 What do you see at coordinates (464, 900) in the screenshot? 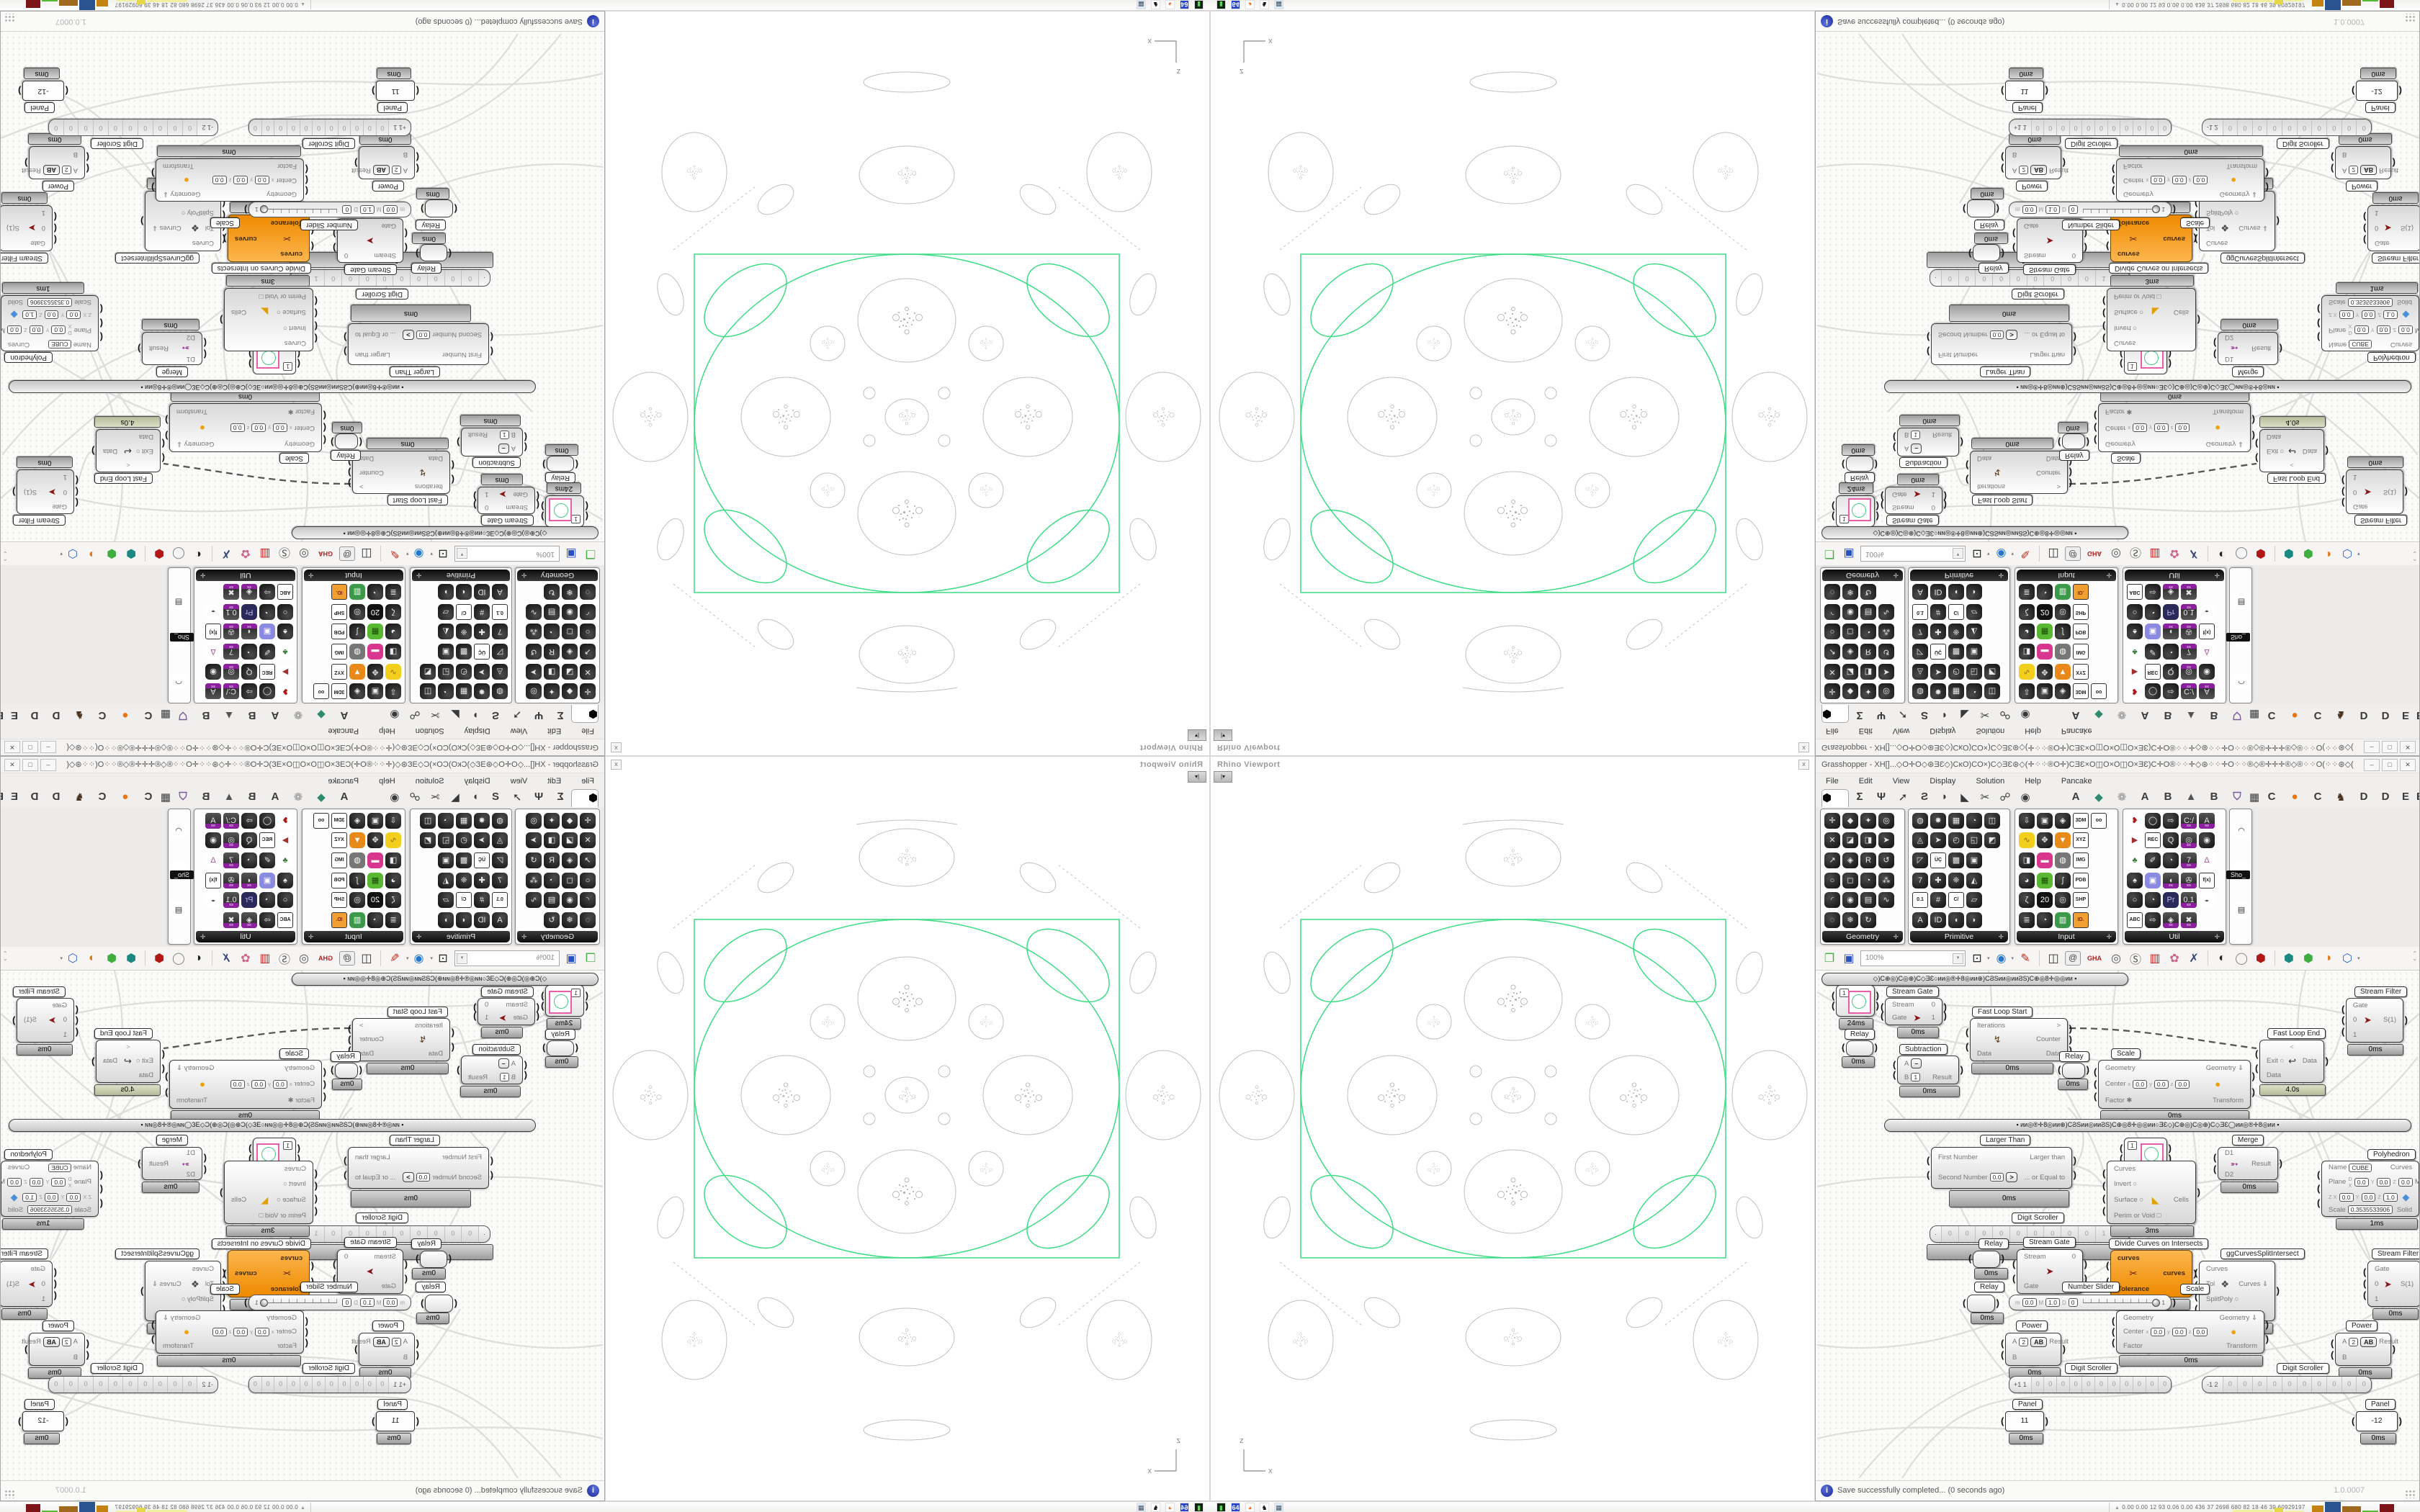
I see `palette-icon: C/` at bounding box center [464, 900].